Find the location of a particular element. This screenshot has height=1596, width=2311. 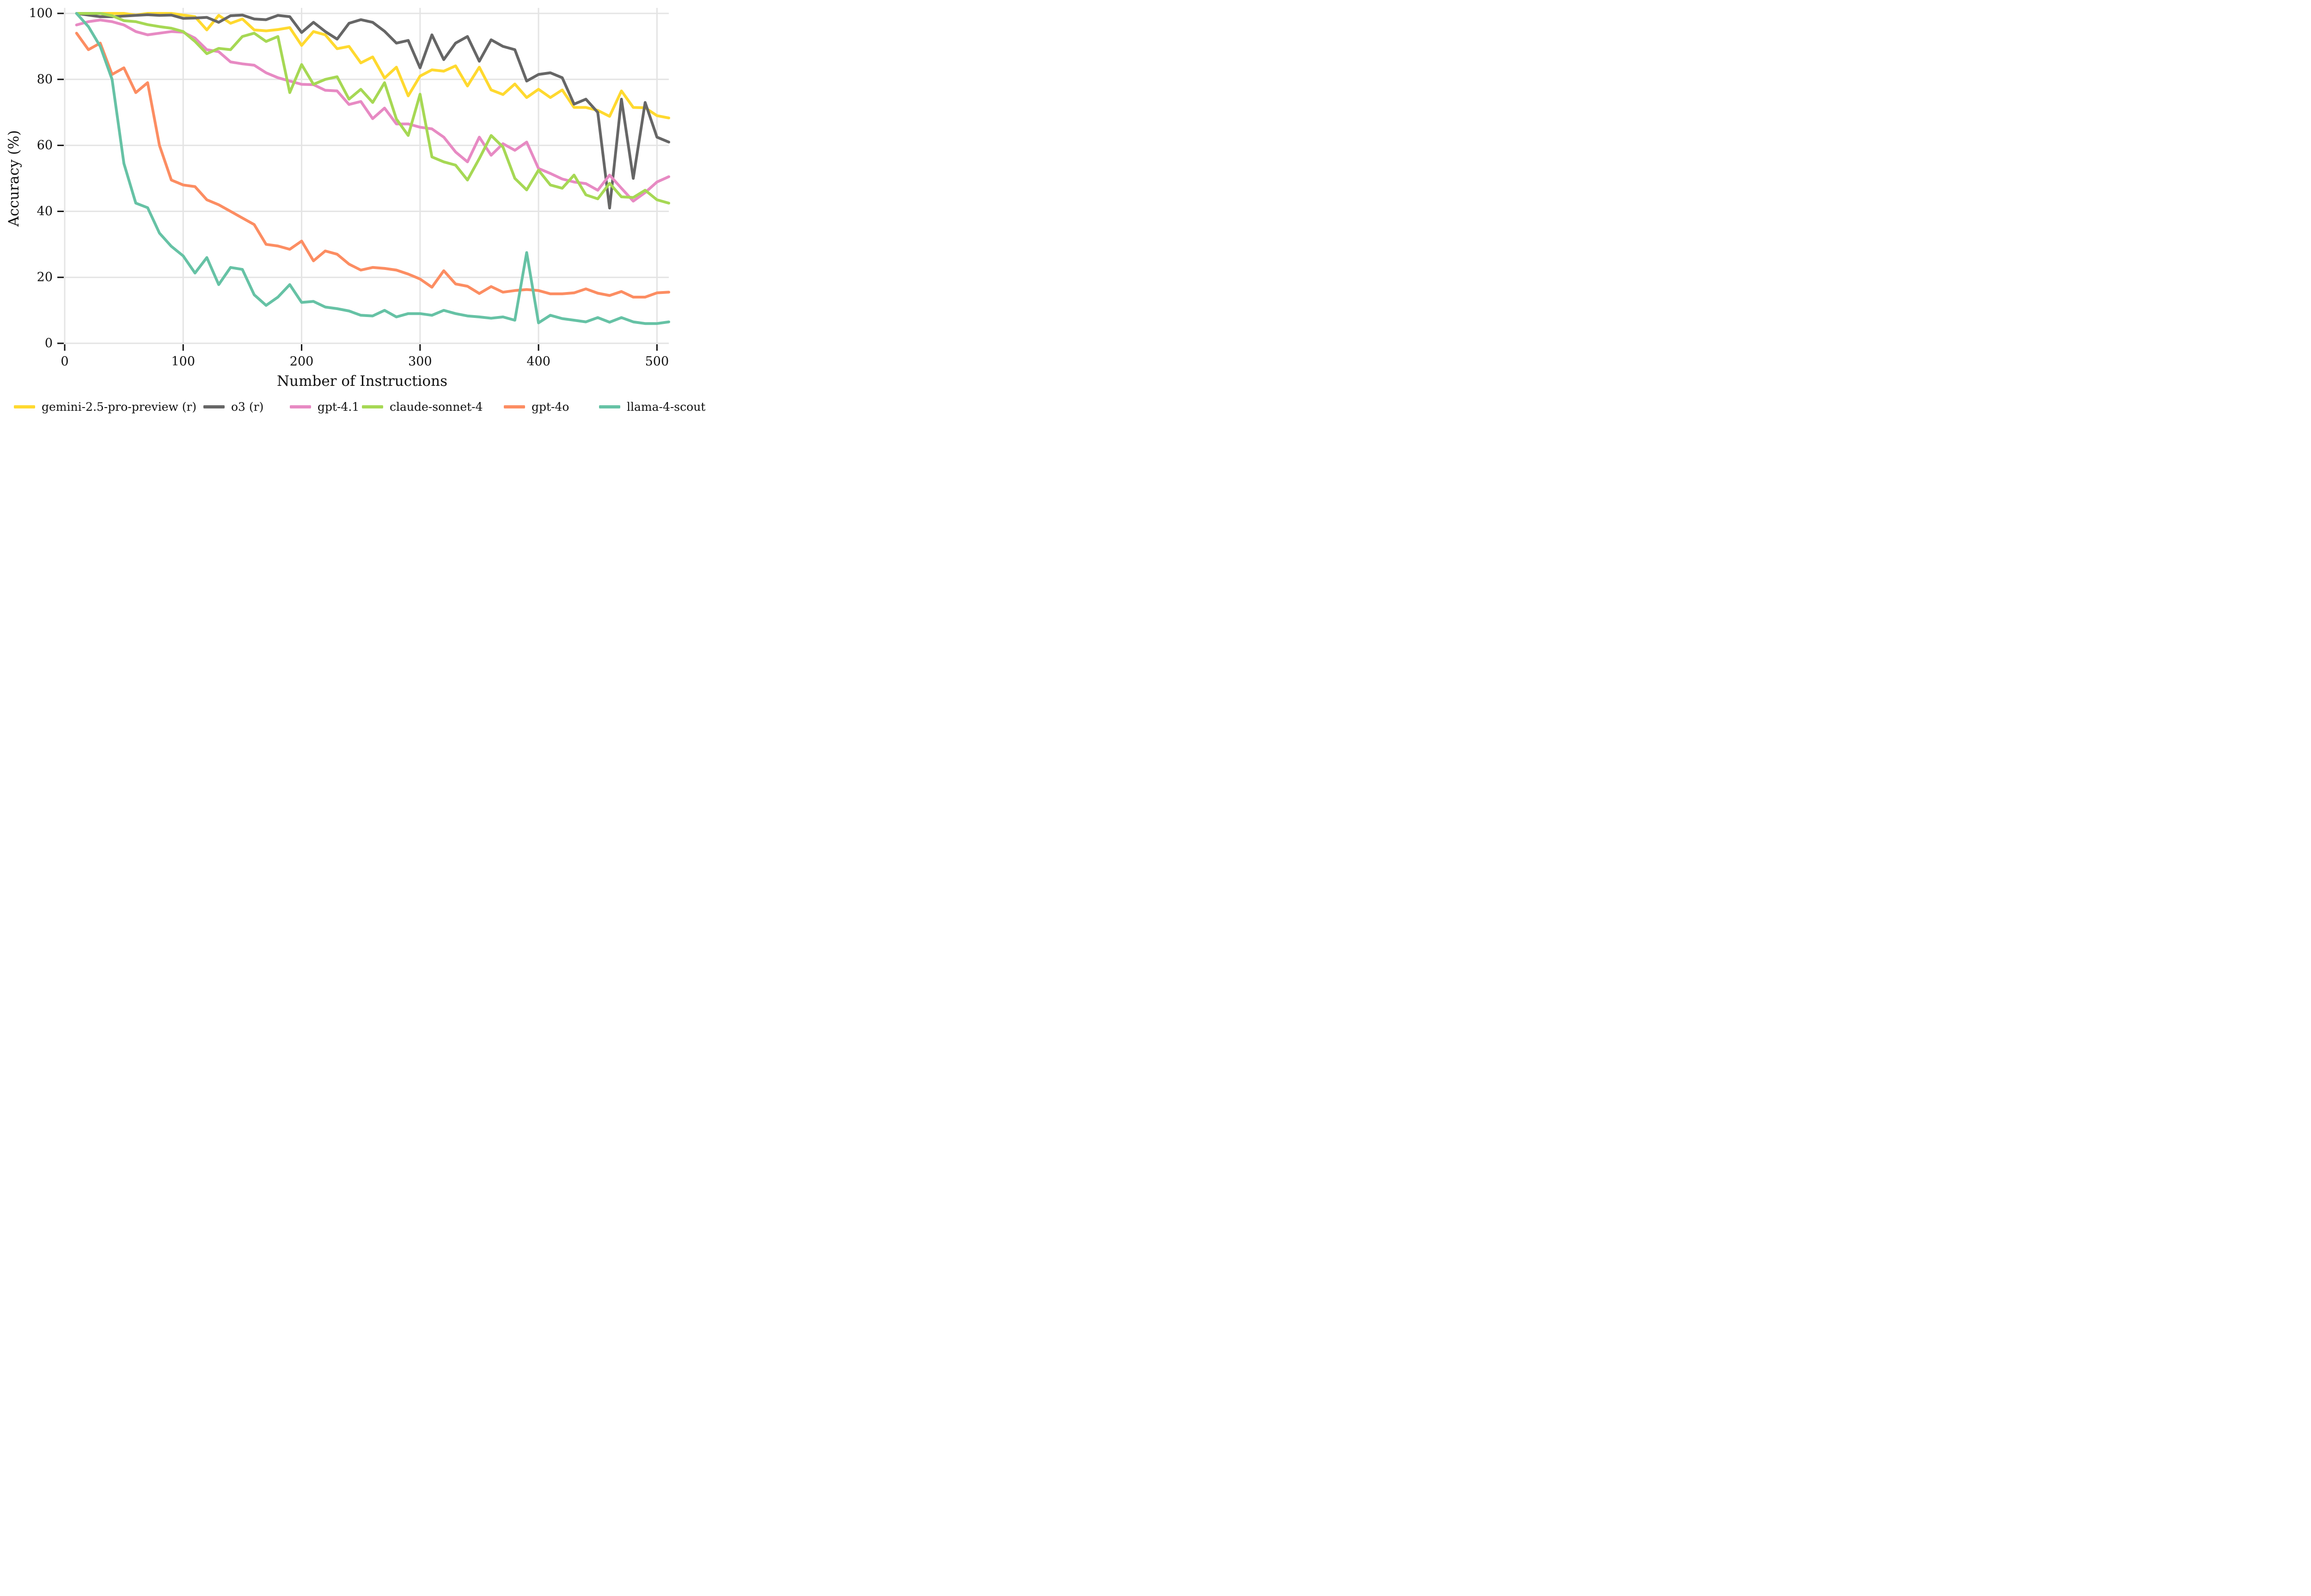

legend-item-o3-r-: o3 (r) is located at coordinates (233, 406).